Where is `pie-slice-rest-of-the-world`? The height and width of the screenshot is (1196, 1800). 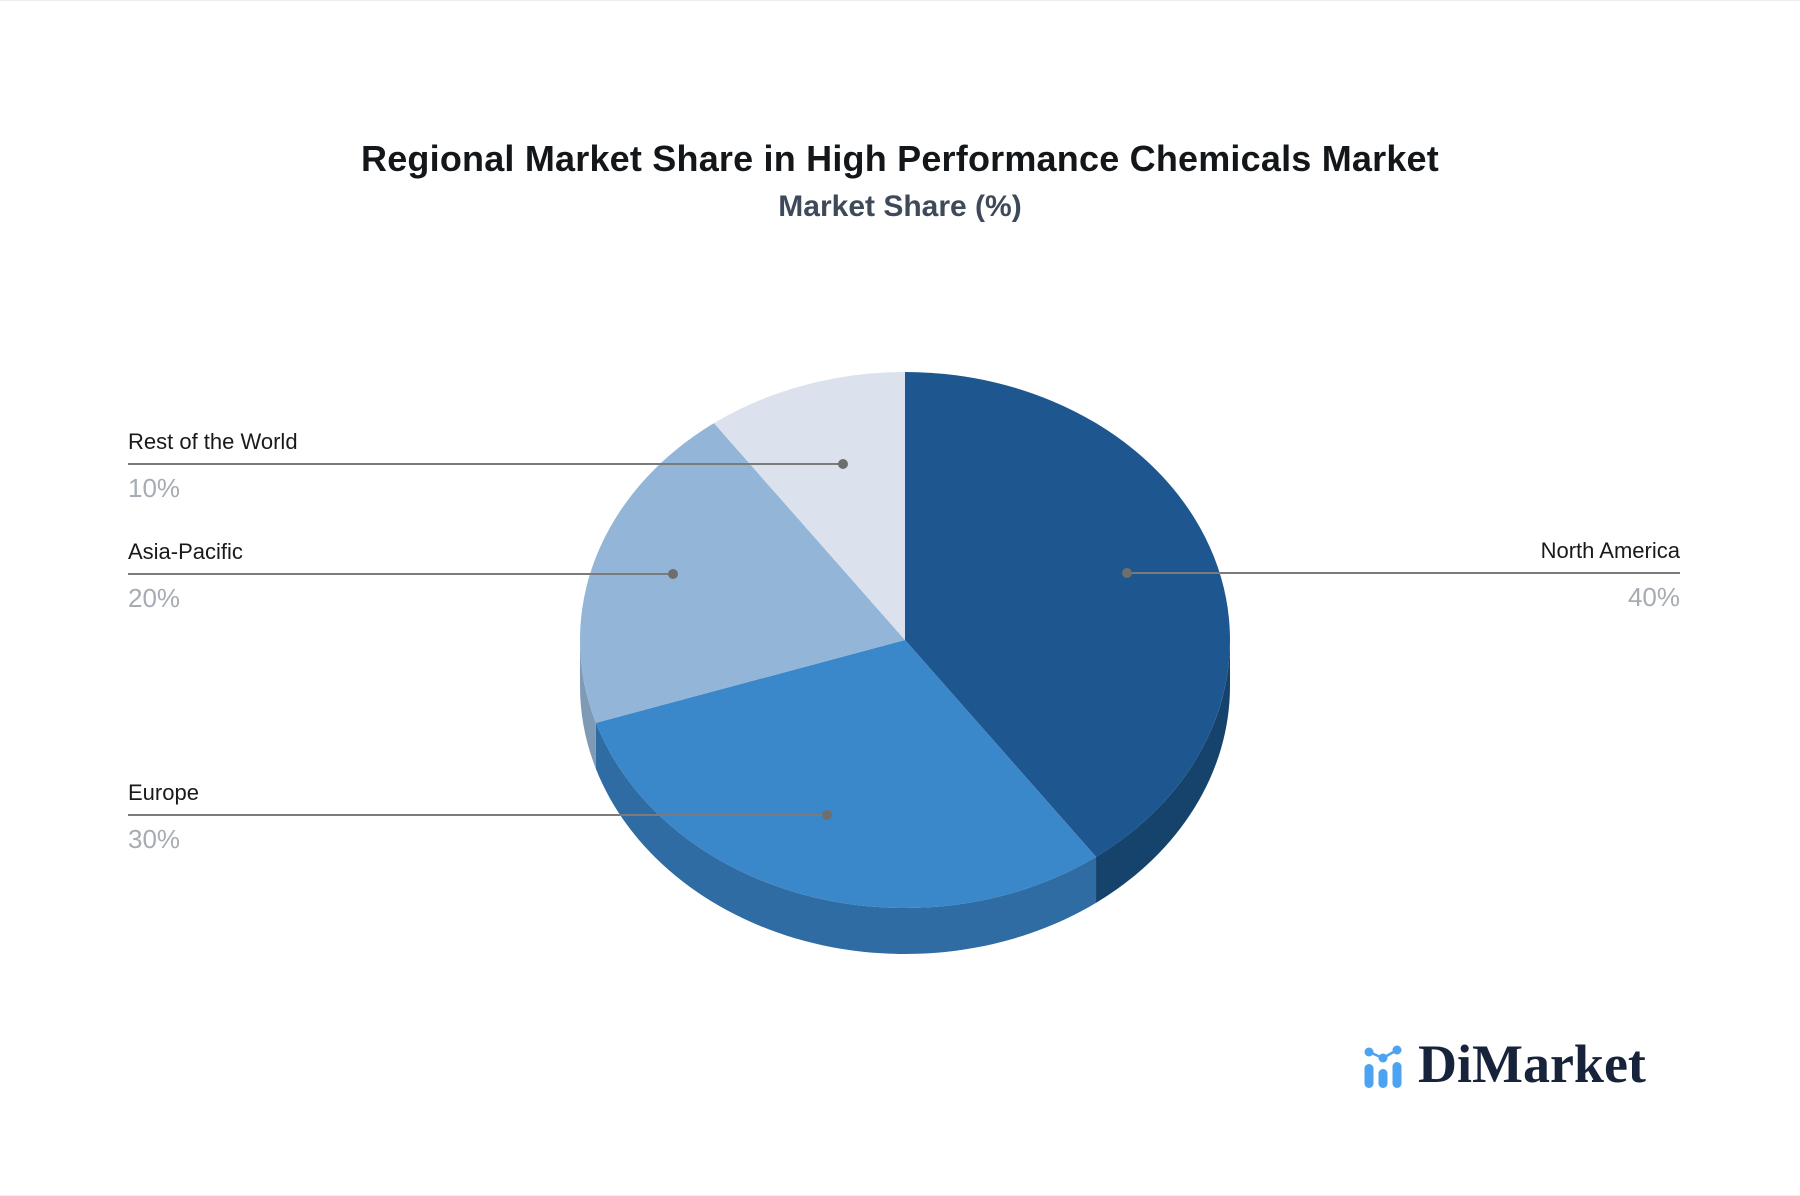 pie-slice-rest-of-the-world is located at coordinates (809, 506).